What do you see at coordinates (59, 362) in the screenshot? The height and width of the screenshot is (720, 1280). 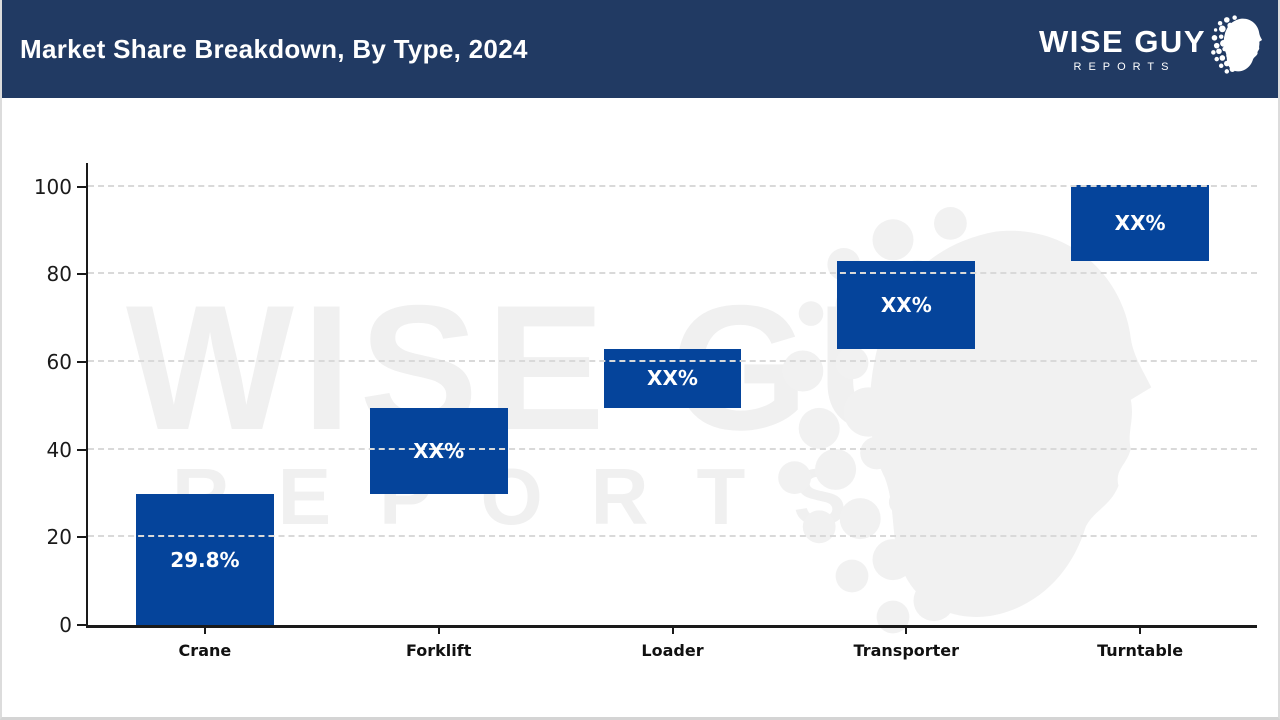 I see `y-tick-label: 60` at bounding box center [59, 362].